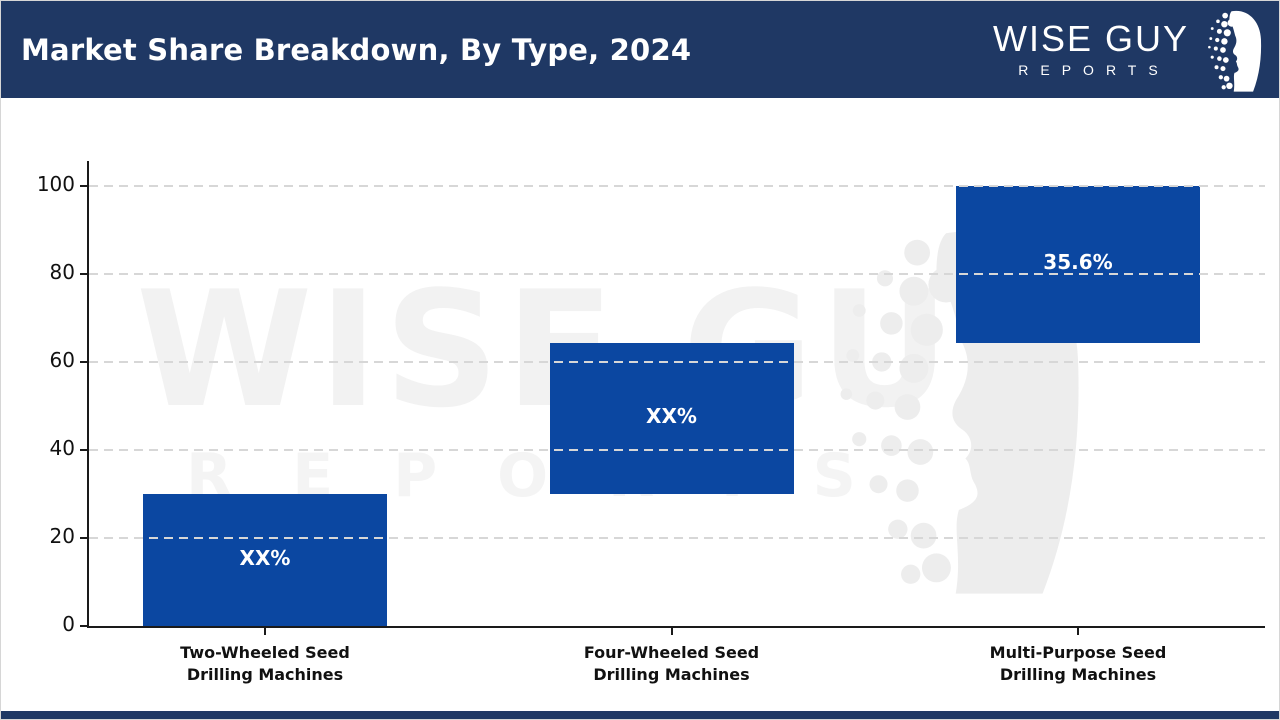 Image resolution: width=1280 pixels, height=720 pixels. I want to click on x-category-label: Four-Wheeled Seed Drilling Machines, so click(671, 664).